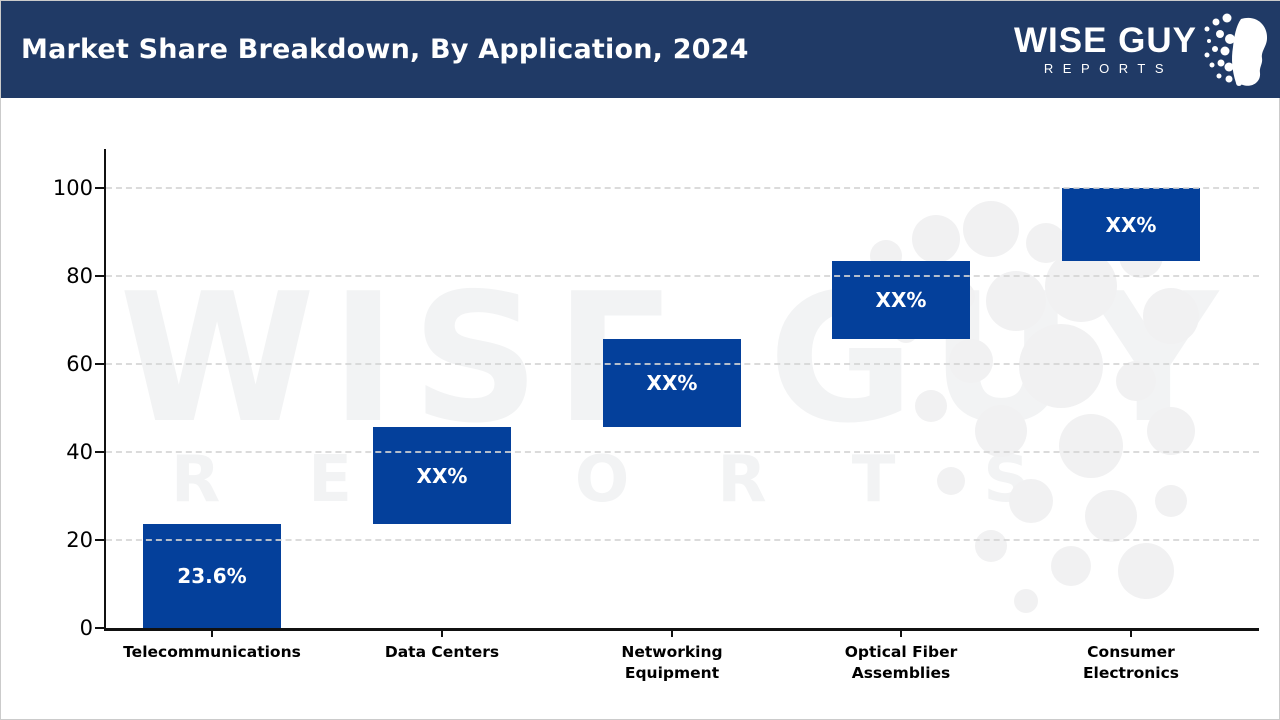 This screenshot has width=1280, height=720. Describe the element at coordinates (1131, 673) in the screenshot. I see `x-category-line: Electronics` at that location.